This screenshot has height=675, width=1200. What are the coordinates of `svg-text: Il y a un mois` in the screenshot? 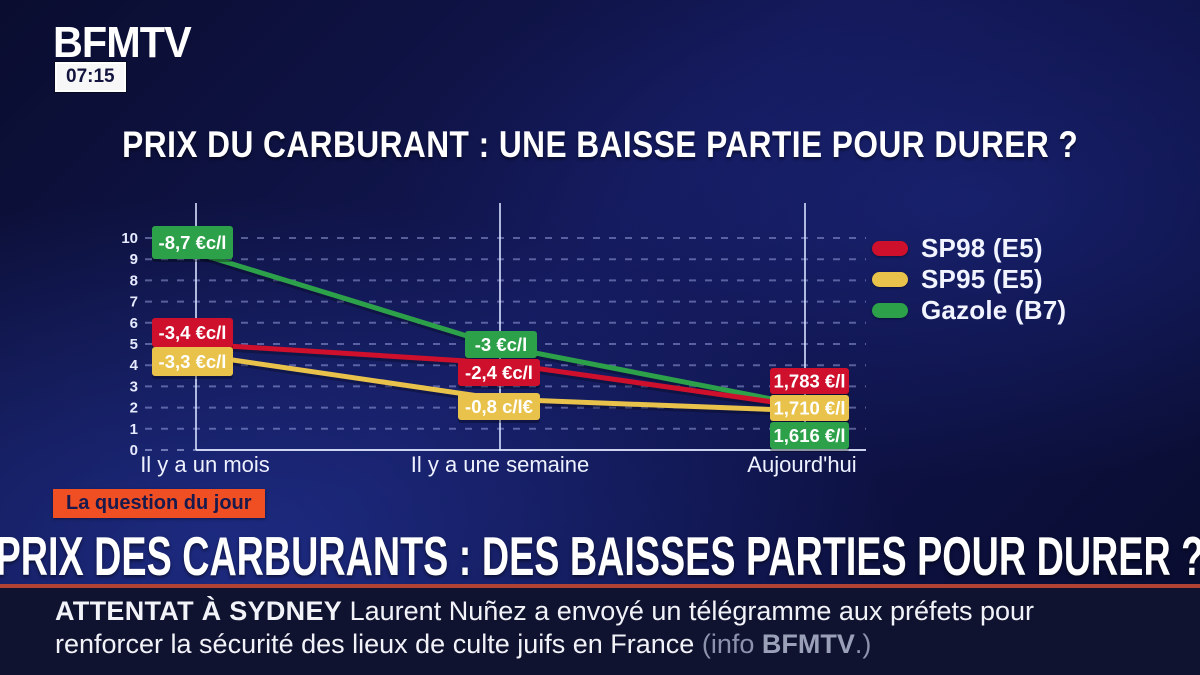 It's located at (205, 464).